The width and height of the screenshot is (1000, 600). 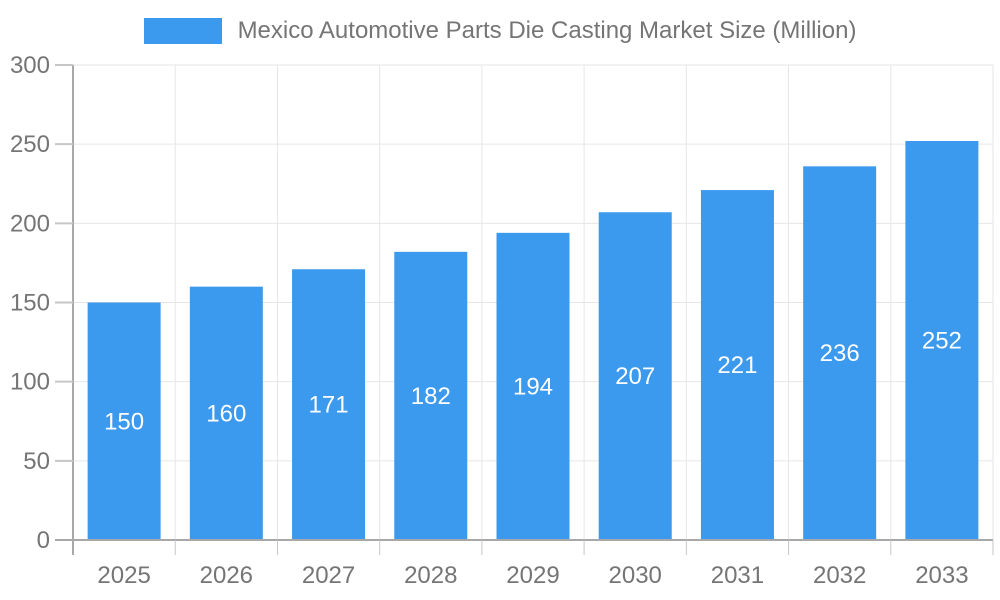 What do you see at coordinates (30, 65) in the screenshot?
I see `y-tick-label: 300` at bounding box center [30, 65].